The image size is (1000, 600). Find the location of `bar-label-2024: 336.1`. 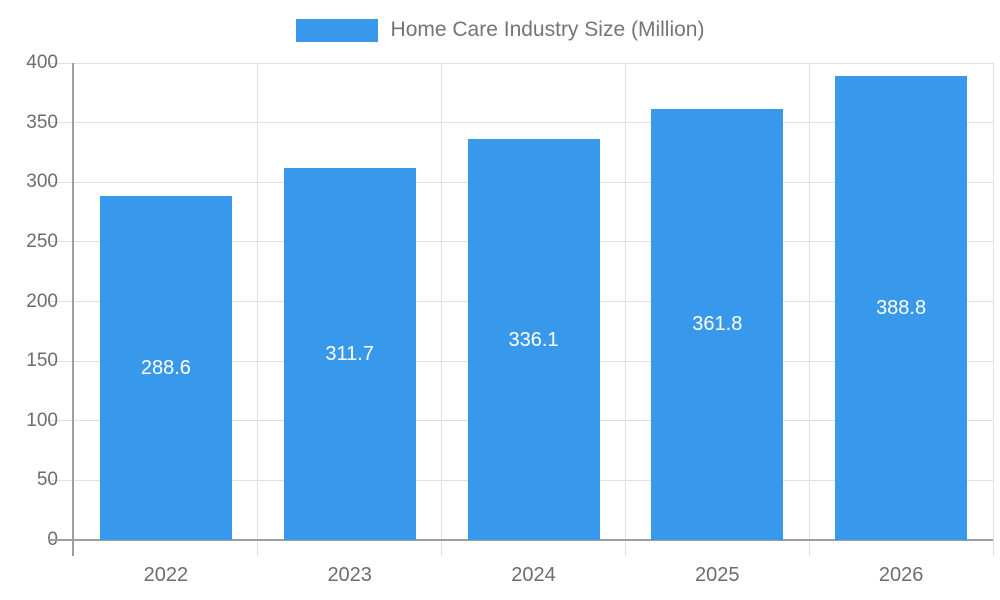

bar-label-2024: 336.1 is located at coordinates (533, 339).